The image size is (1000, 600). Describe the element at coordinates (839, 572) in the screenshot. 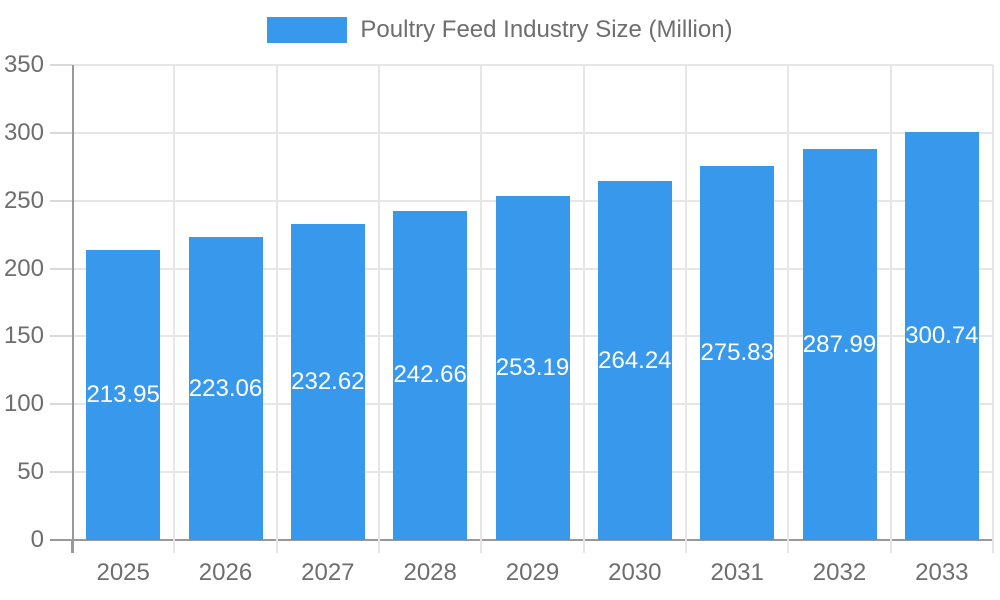

I see `x-tick-label: 2032` at that location.